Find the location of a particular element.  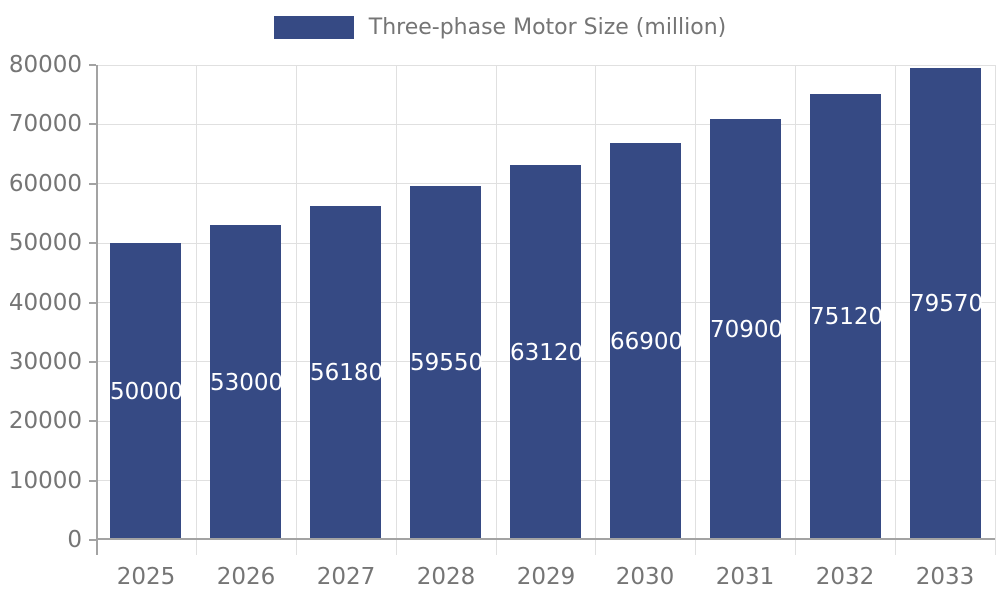

bar-2030 is located at coordinates (645, 341).